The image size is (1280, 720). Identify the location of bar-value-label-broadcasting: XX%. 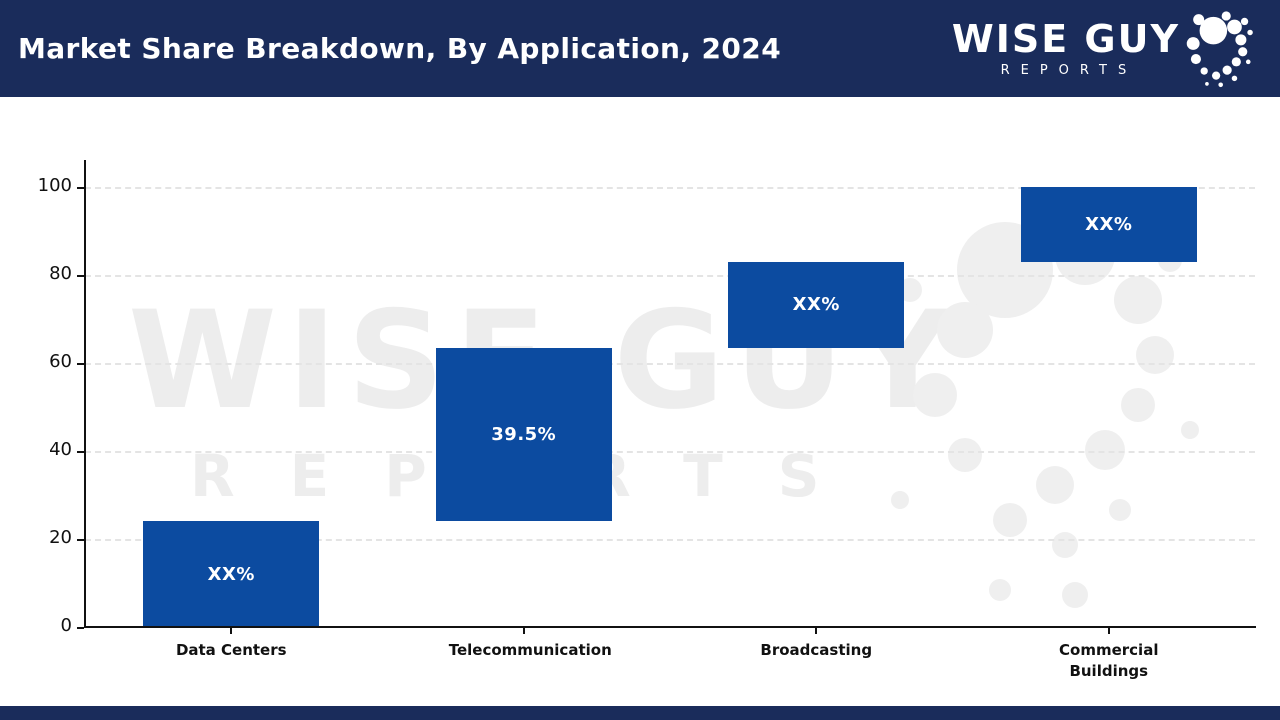
(816, 305).